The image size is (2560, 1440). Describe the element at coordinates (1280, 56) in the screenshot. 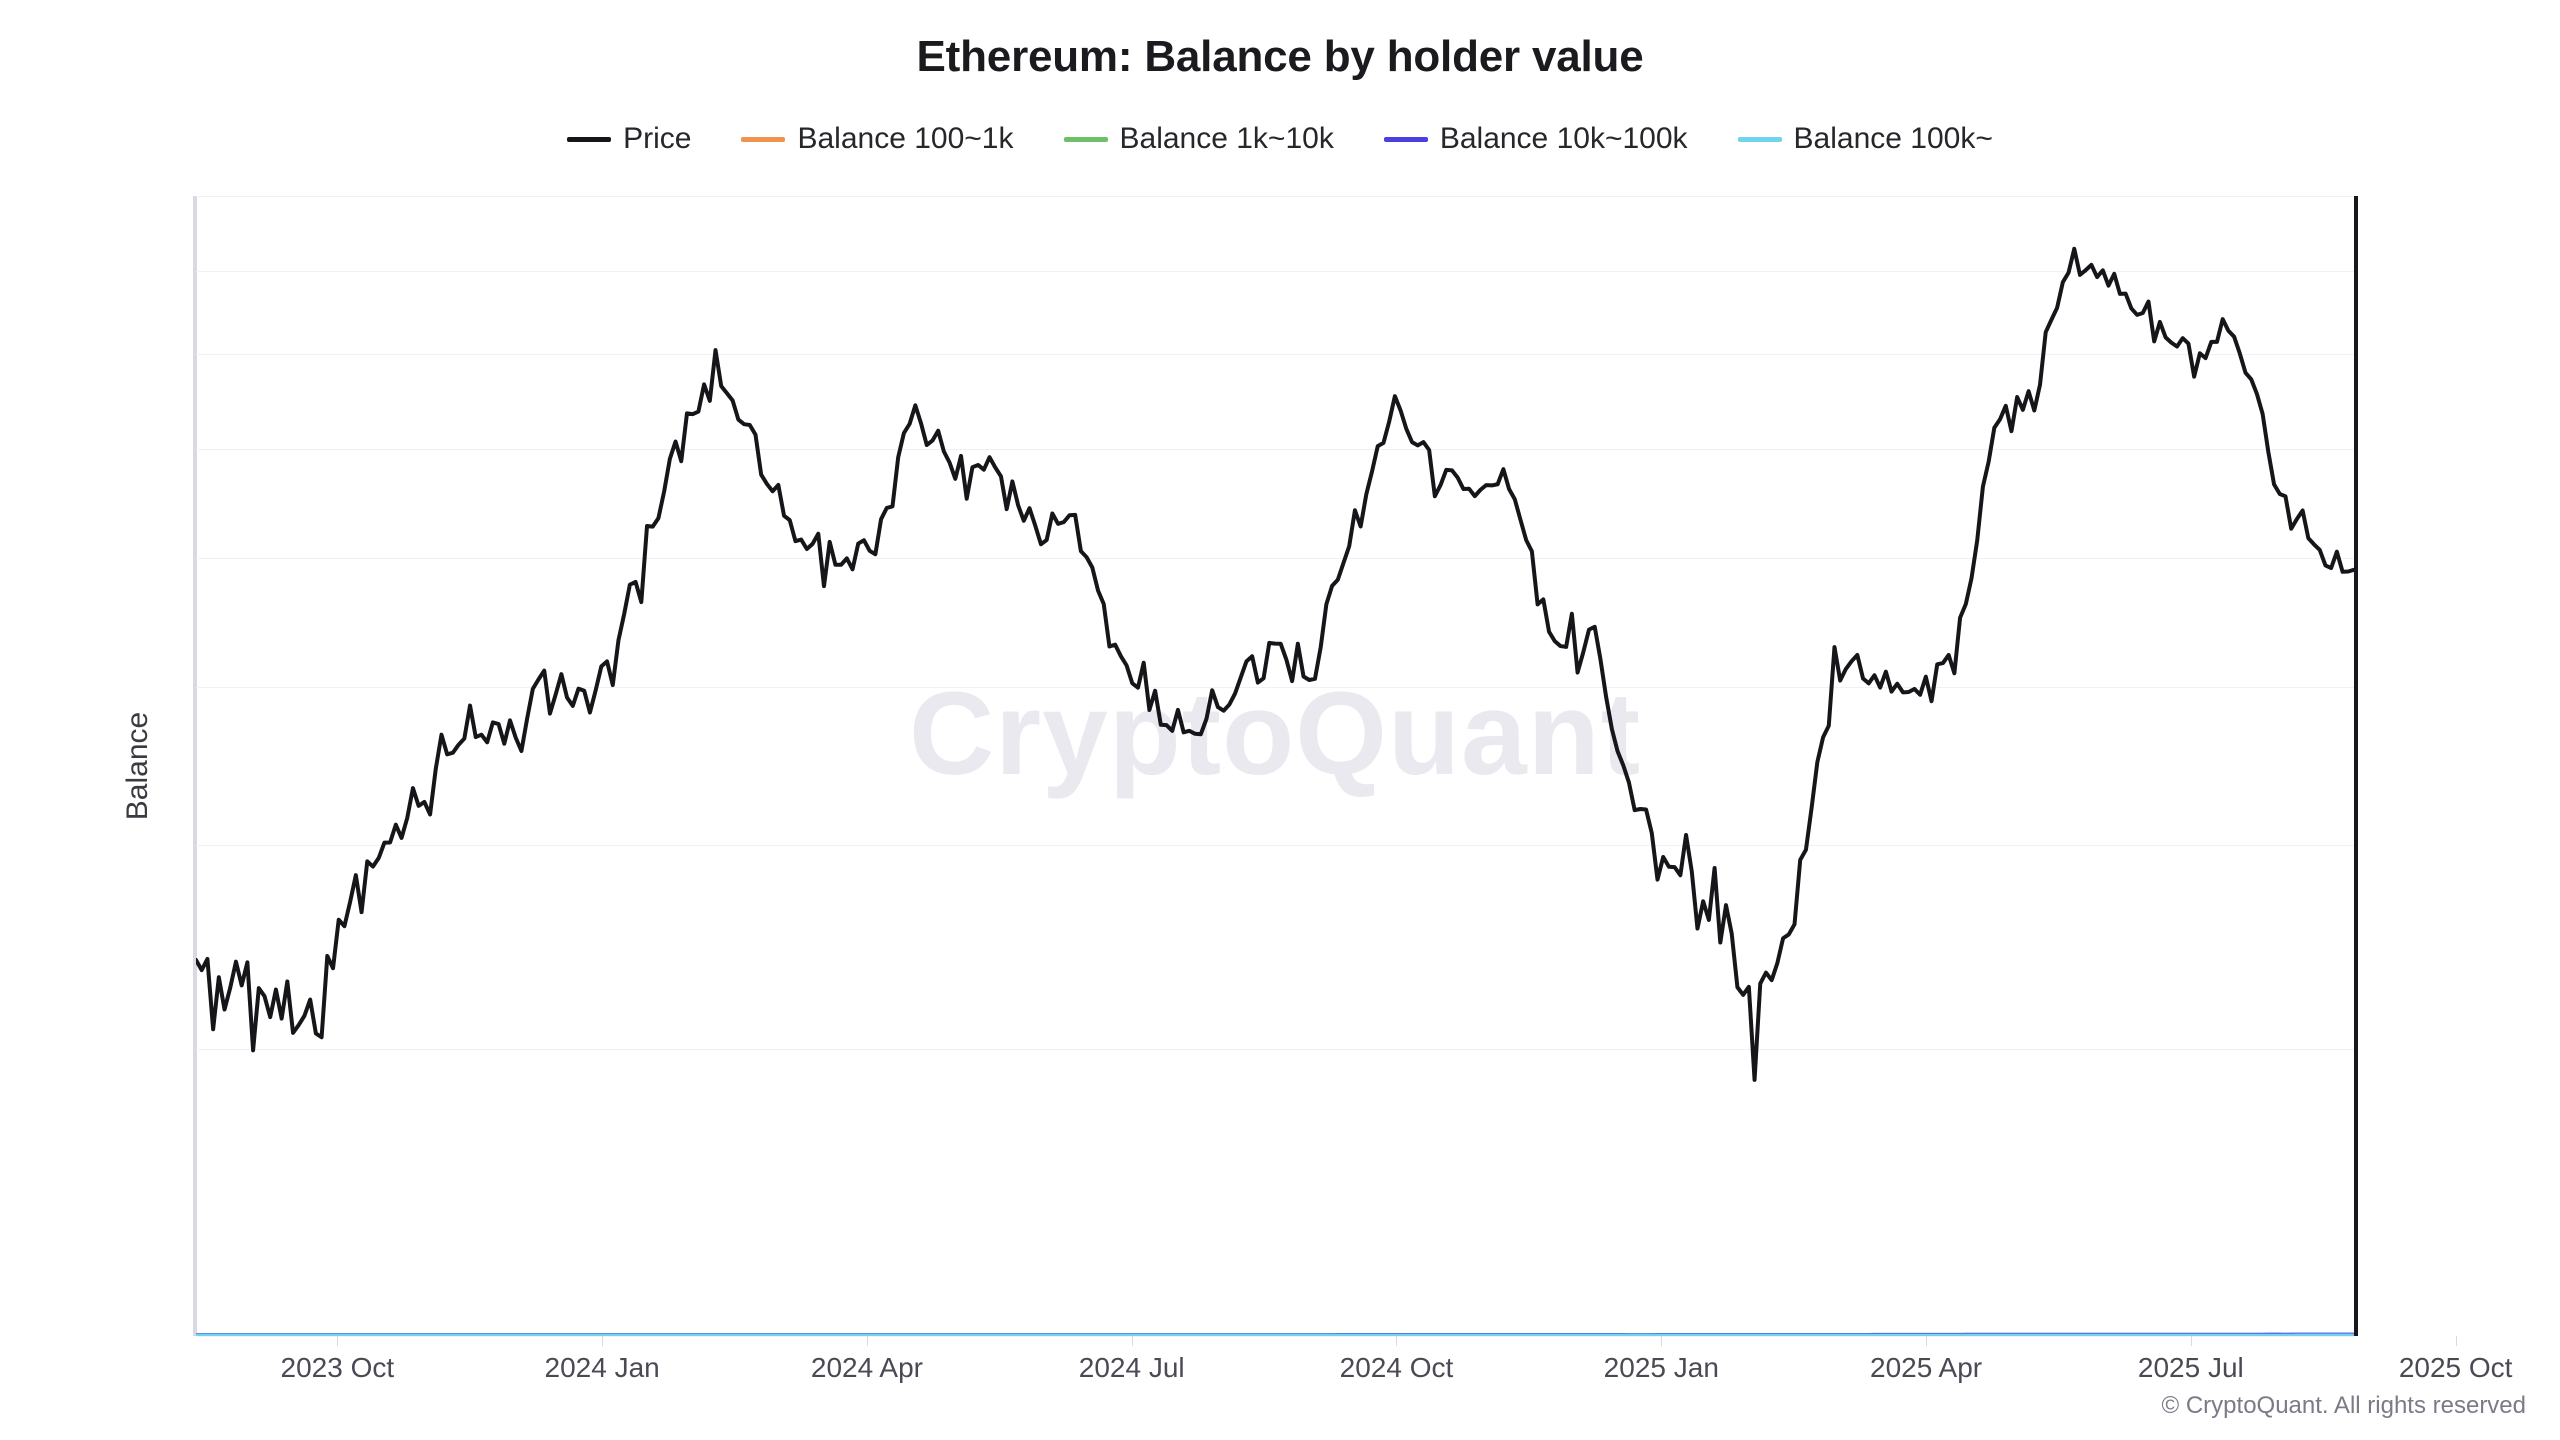

I see `page-title: Ethereum: Balance by holder value` at that location.